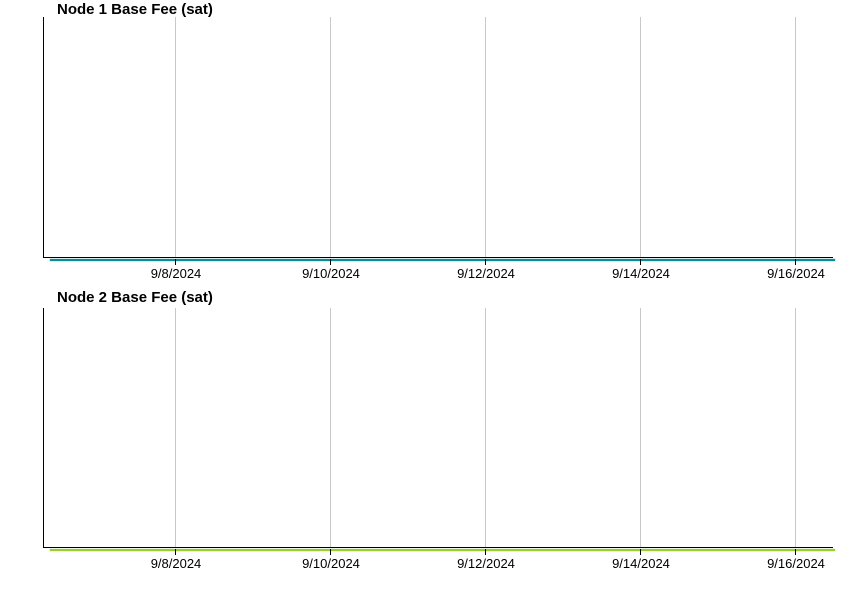  I want to click on series-line-node1, so click(442, 259).